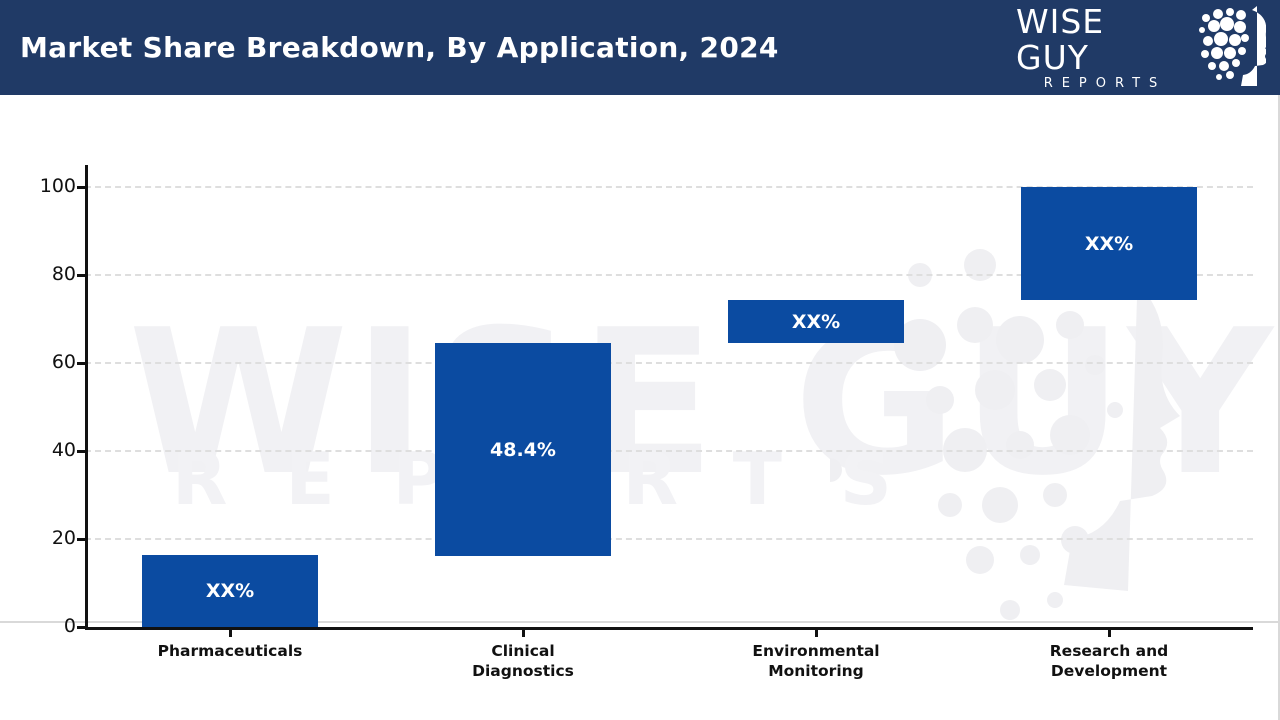 The image size is (1280, 720). What do you see at coordinates (1109, 671) in the screenshot?
I see `x-category-label-line: Development` at bounding box center [1109, 671].